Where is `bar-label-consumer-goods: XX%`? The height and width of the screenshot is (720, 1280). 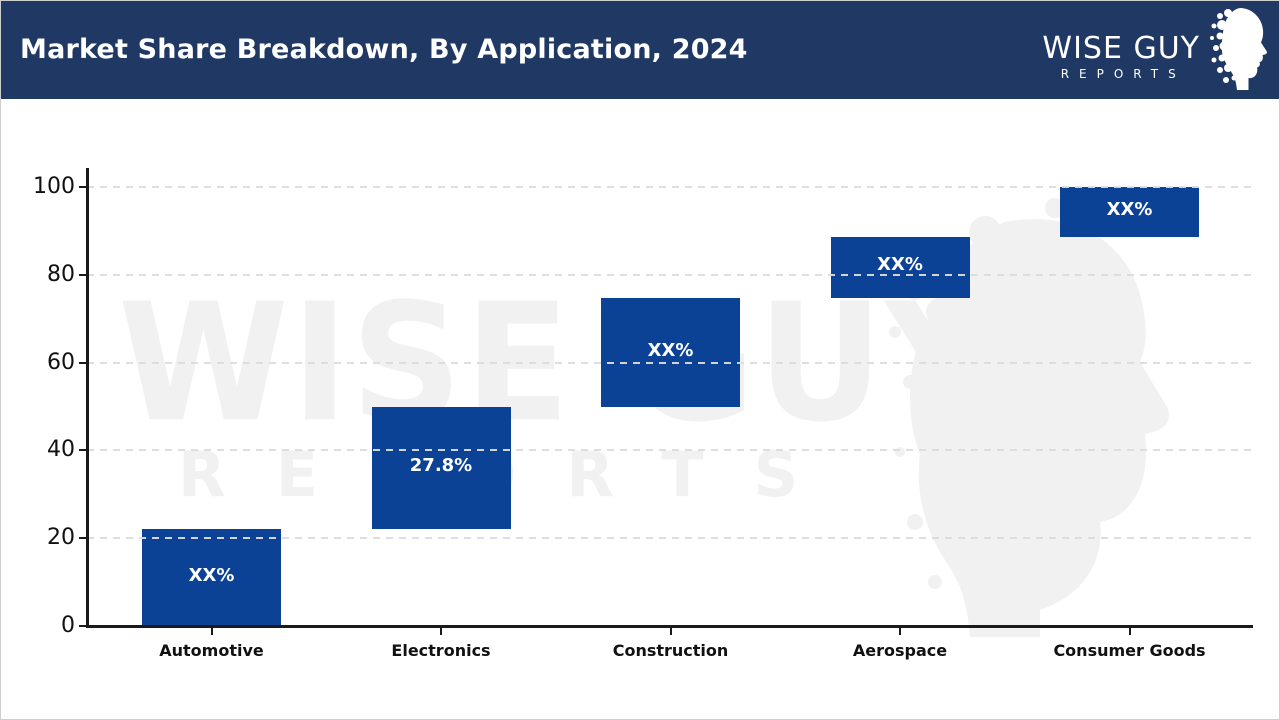 bar-label-consumer-goods: XX% is located at coordinates (1129, 209).